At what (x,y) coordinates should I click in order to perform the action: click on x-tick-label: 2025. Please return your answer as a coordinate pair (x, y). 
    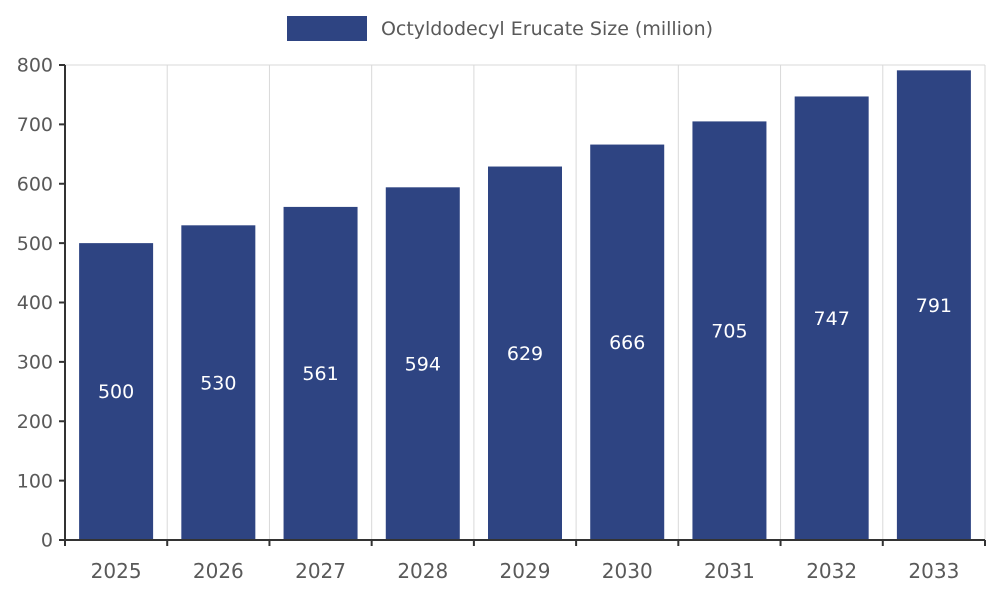
    Looking at the image, I should click on (116, 571).